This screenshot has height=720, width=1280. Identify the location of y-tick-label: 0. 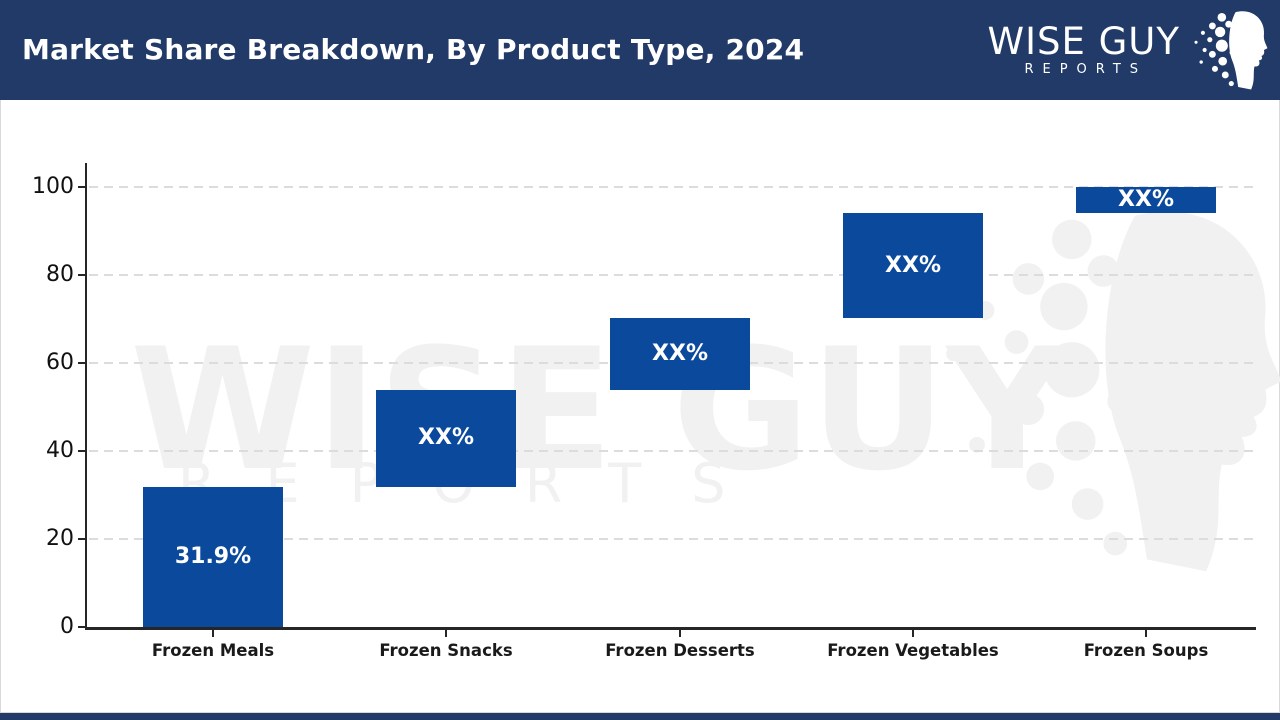
(67, 626).